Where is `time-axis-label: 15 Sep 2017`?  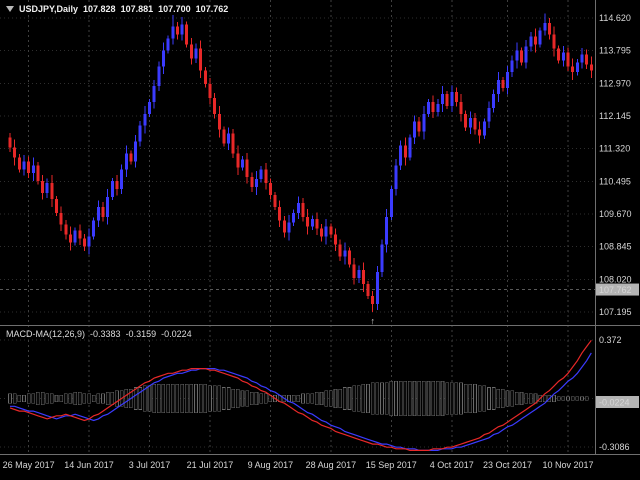 time-axis-label: 15 Sep 2017 is located at coordinates (391, 465).